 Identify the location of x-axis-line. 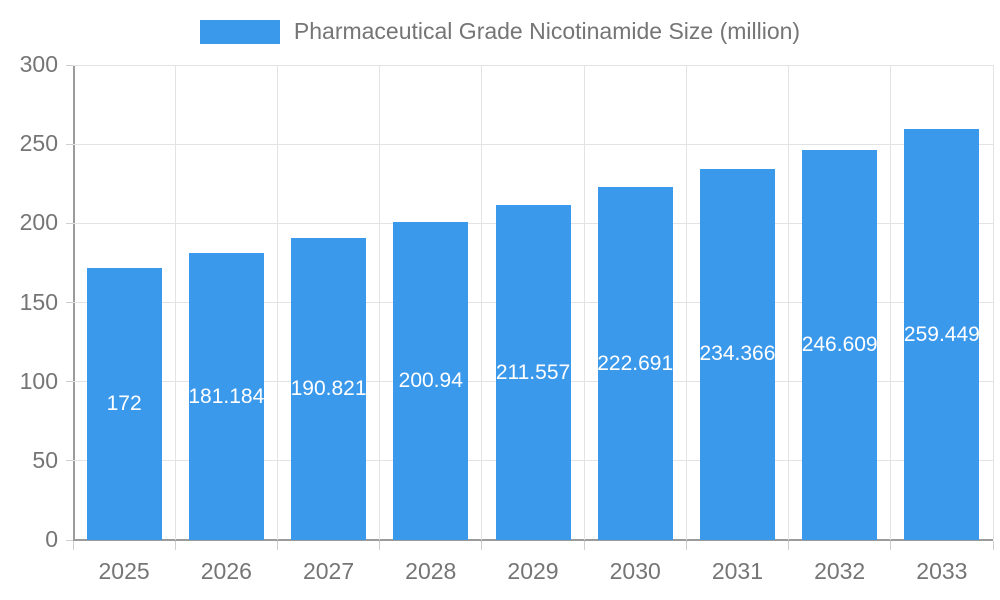
(533, 540).